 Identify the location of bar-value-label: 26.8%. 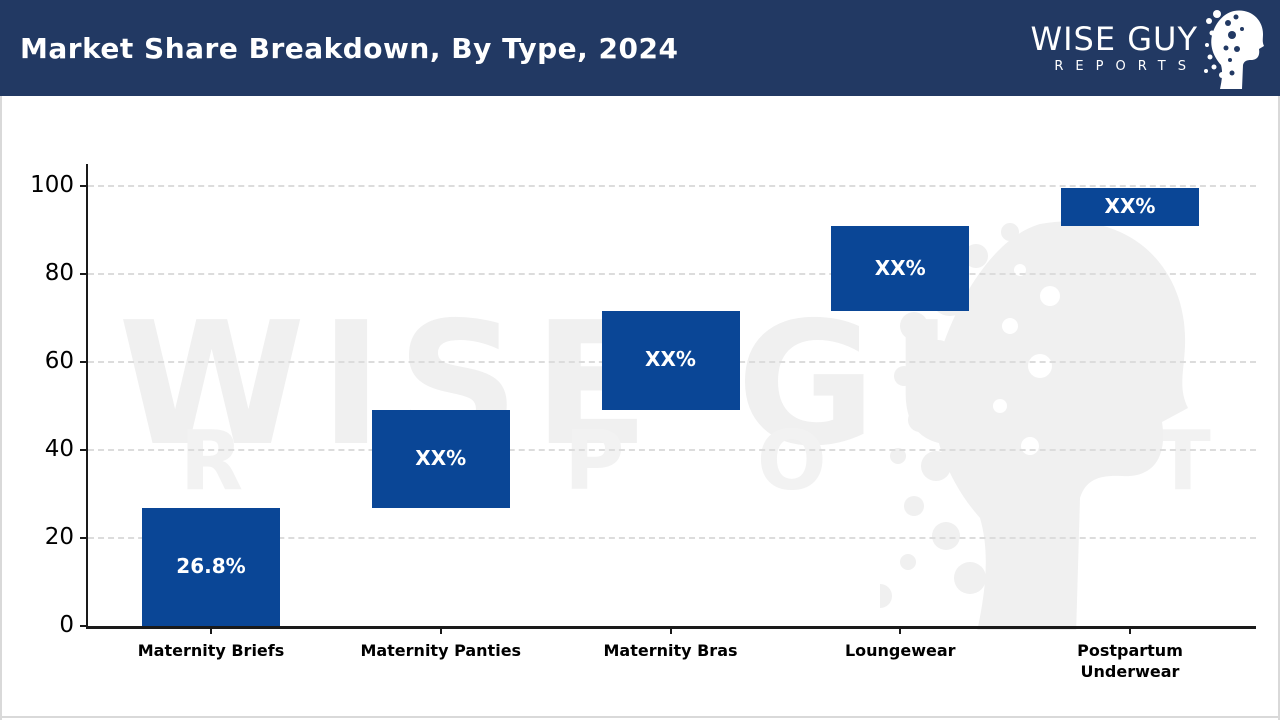
(211, 566).